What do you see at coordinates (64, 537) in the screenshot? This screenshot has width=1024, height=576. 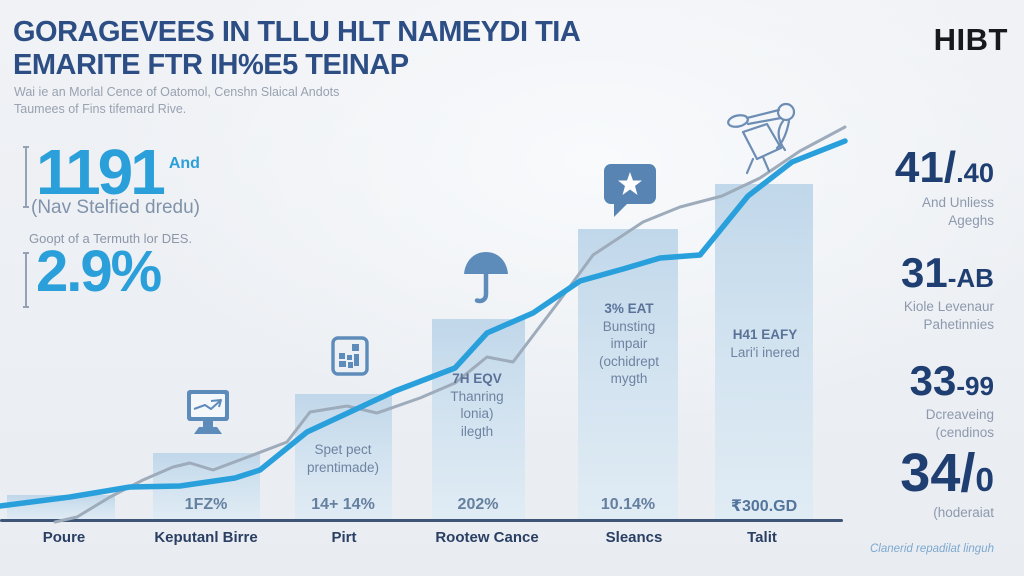 I see `x-label-poure: Poure` at bounding box center [64, 537].